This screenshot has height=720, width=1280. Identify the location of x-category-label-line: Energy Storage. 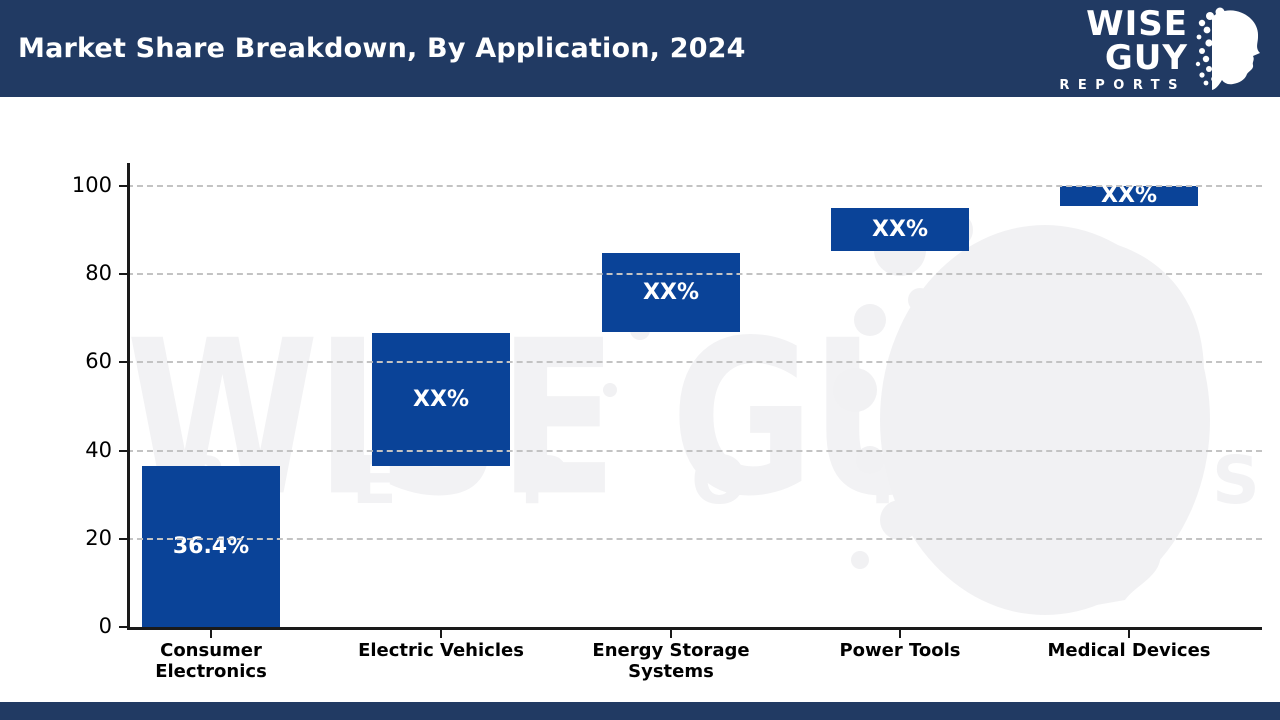
(671, 650).